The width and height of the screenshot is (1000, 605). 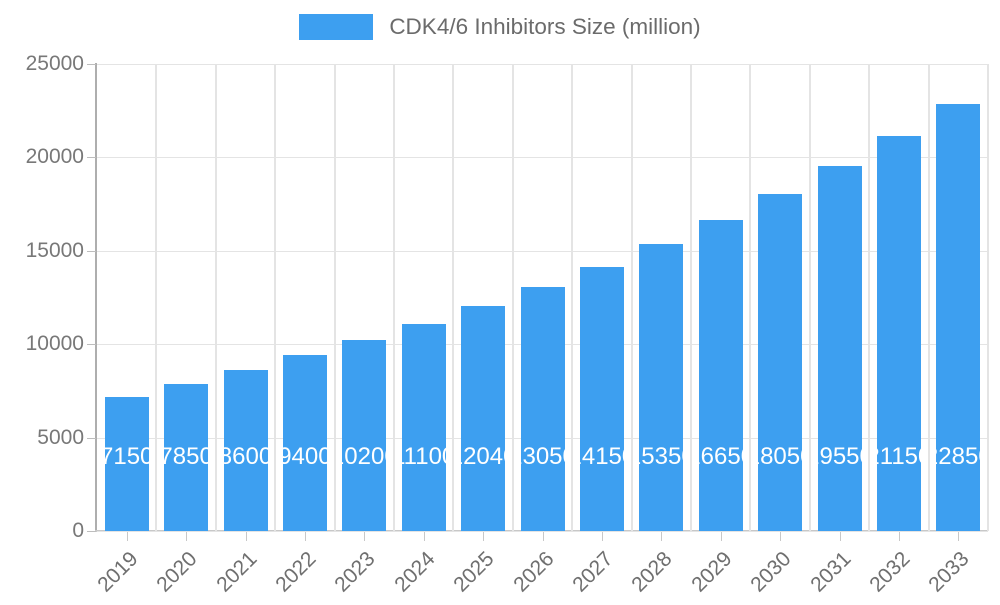 What do you see at coordinates (483, 418) in the screenshot?
I see `bar: 12040` at bounding box center [483, 418].